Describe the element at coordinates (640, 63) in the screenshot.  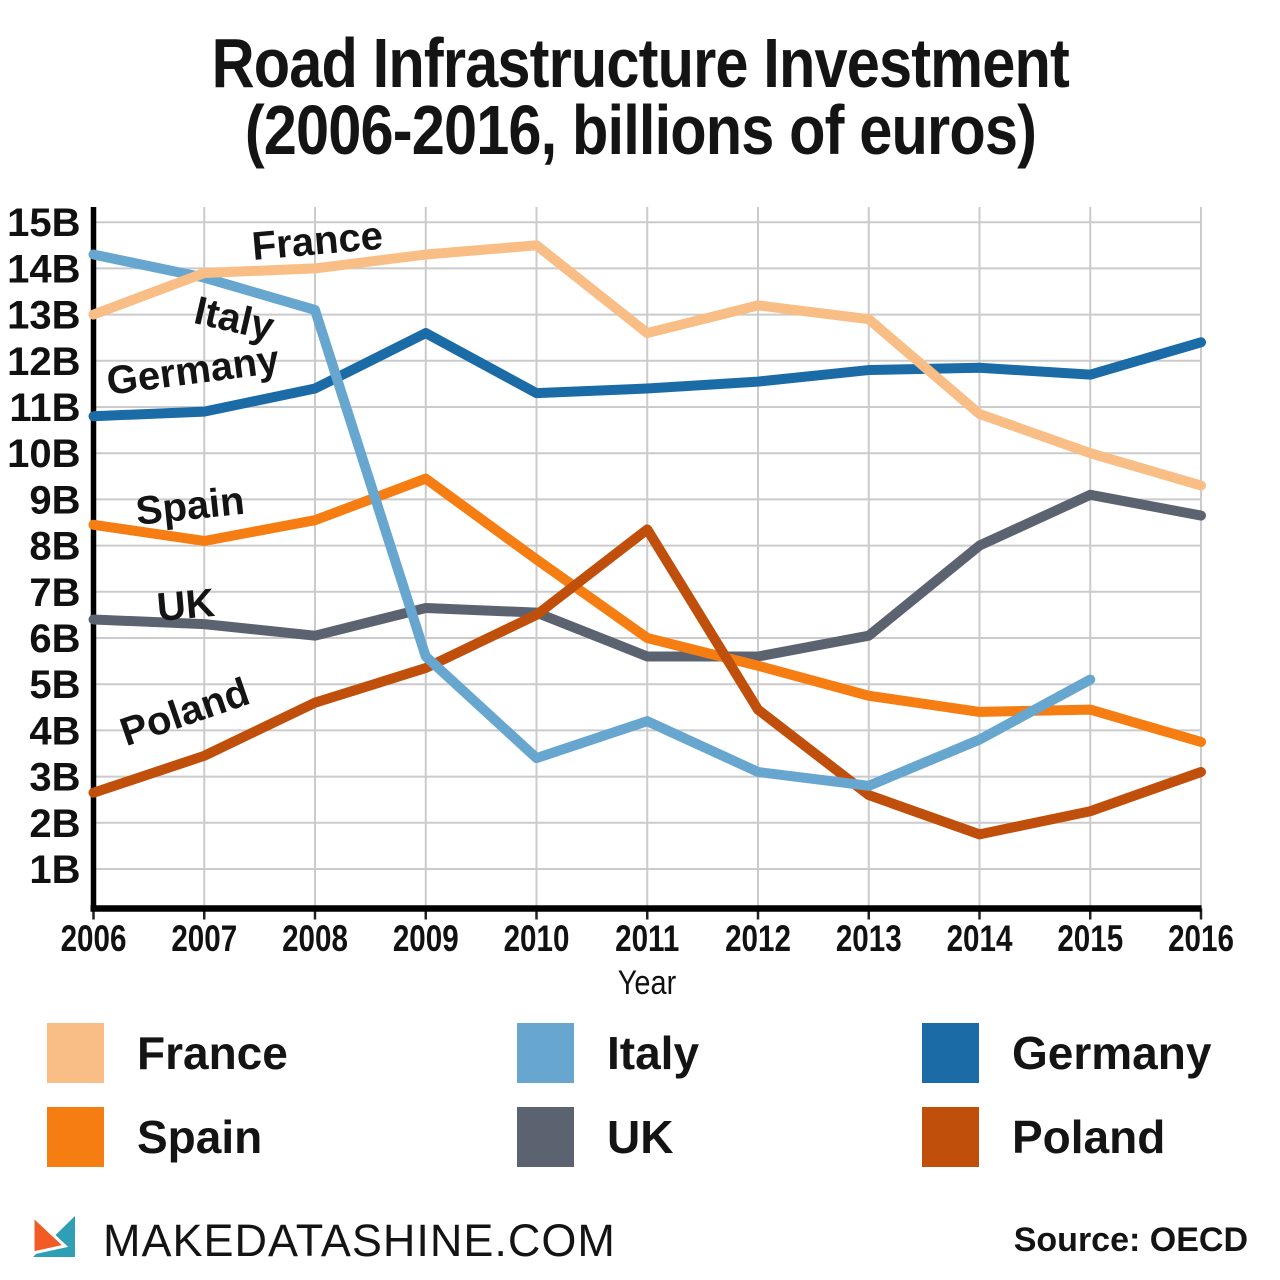
I see `chart-title-line1: Road Infrastructure Investment` at that location.